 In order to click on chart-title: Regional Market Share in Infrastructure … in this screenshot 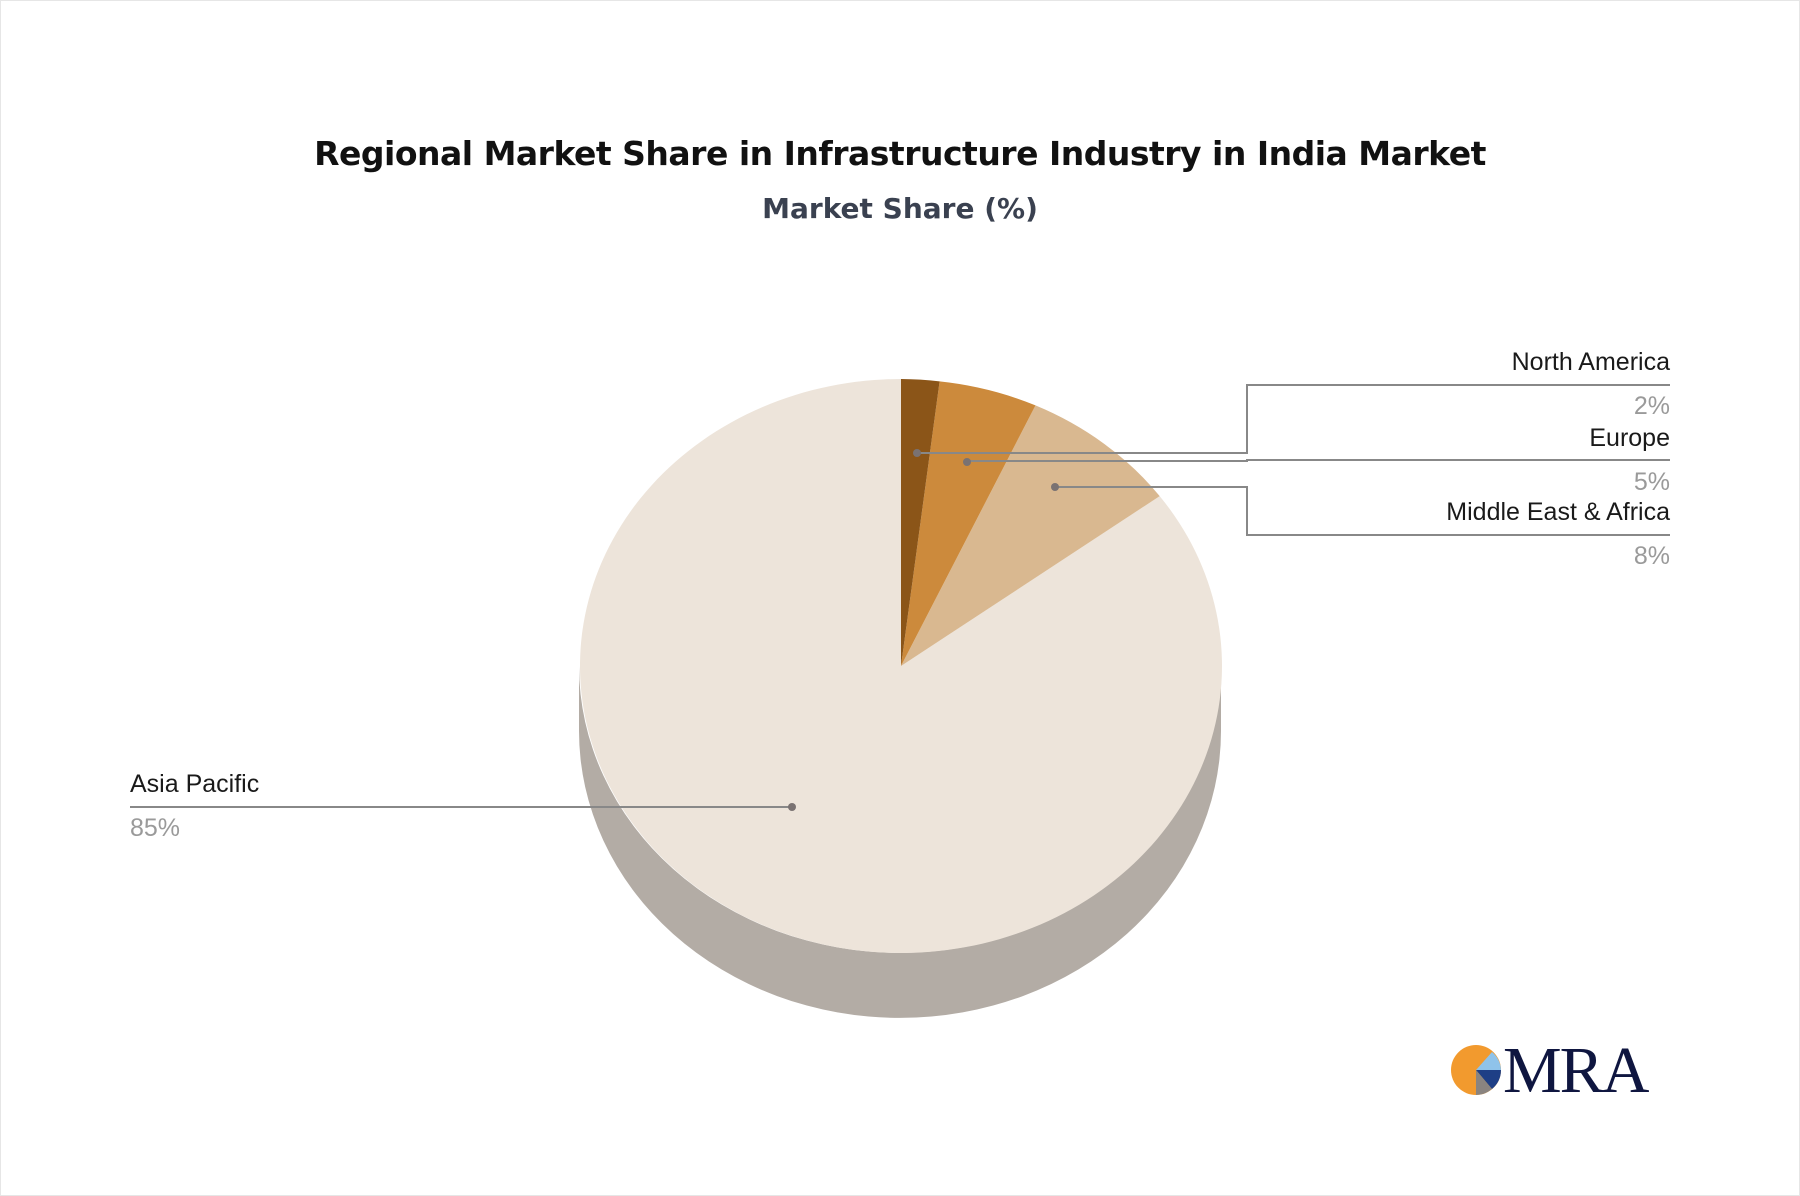, I will do `click(900, 153)`.